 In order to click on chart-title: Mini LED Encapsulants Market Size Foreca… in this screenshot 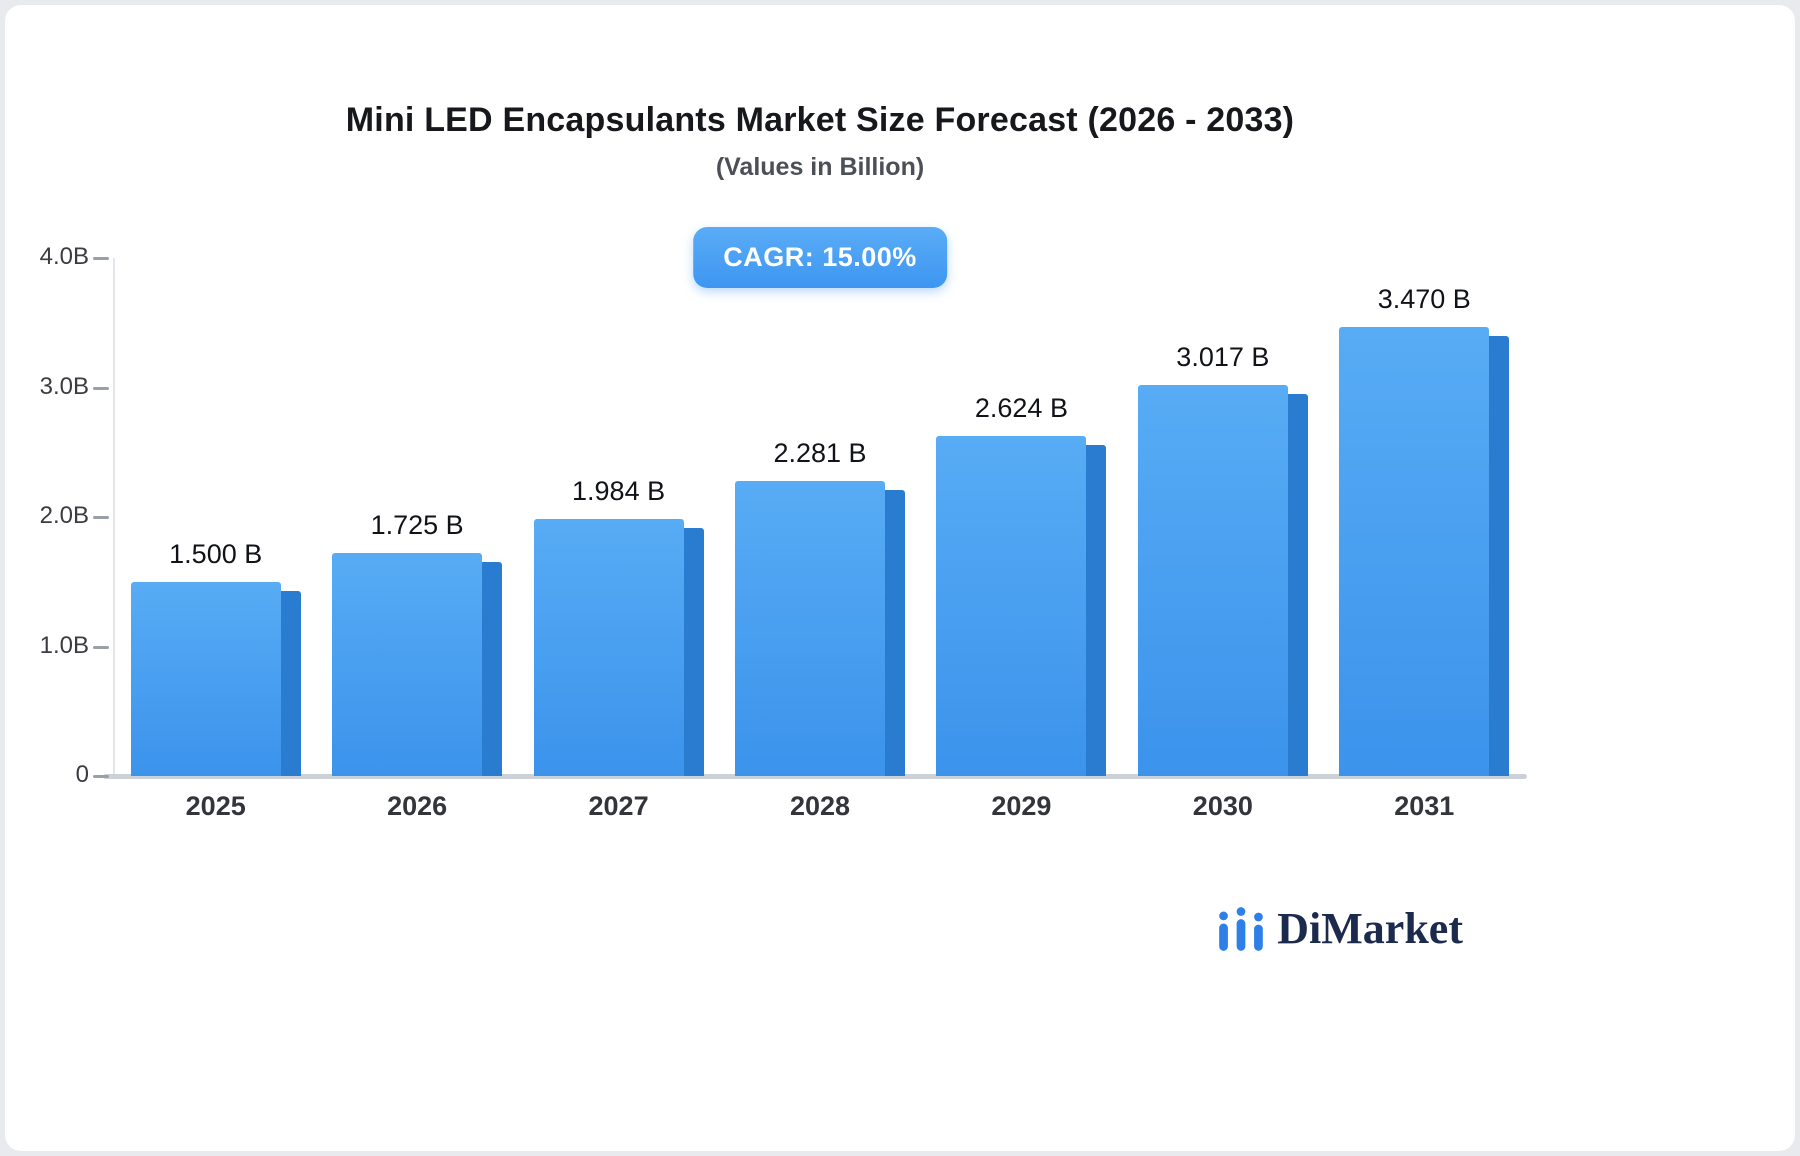, I will do `click(820, 120)`.